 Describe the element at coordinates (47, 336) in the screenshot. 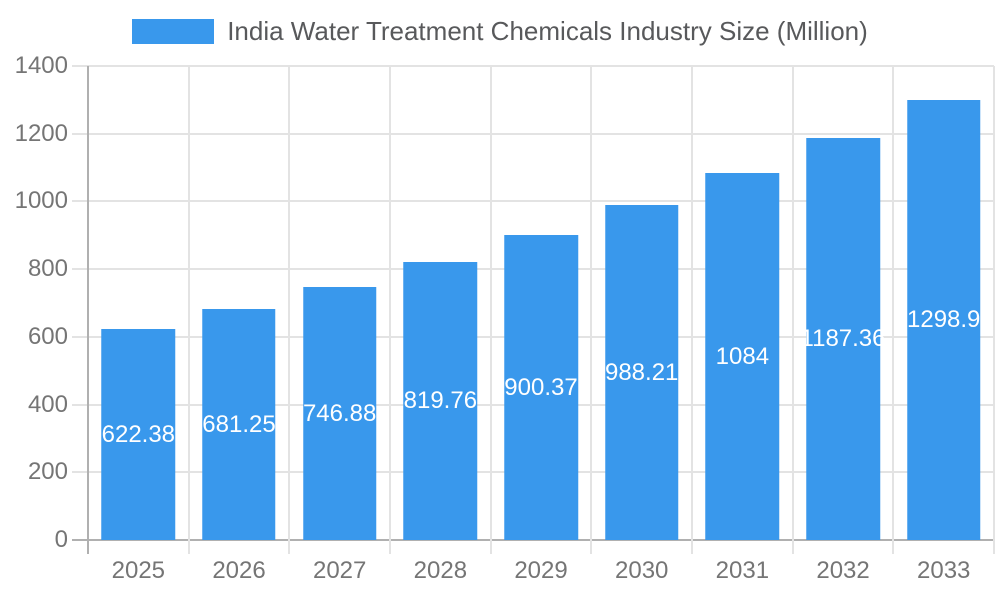

I see `y-axis-tick-label: 600` at that location.